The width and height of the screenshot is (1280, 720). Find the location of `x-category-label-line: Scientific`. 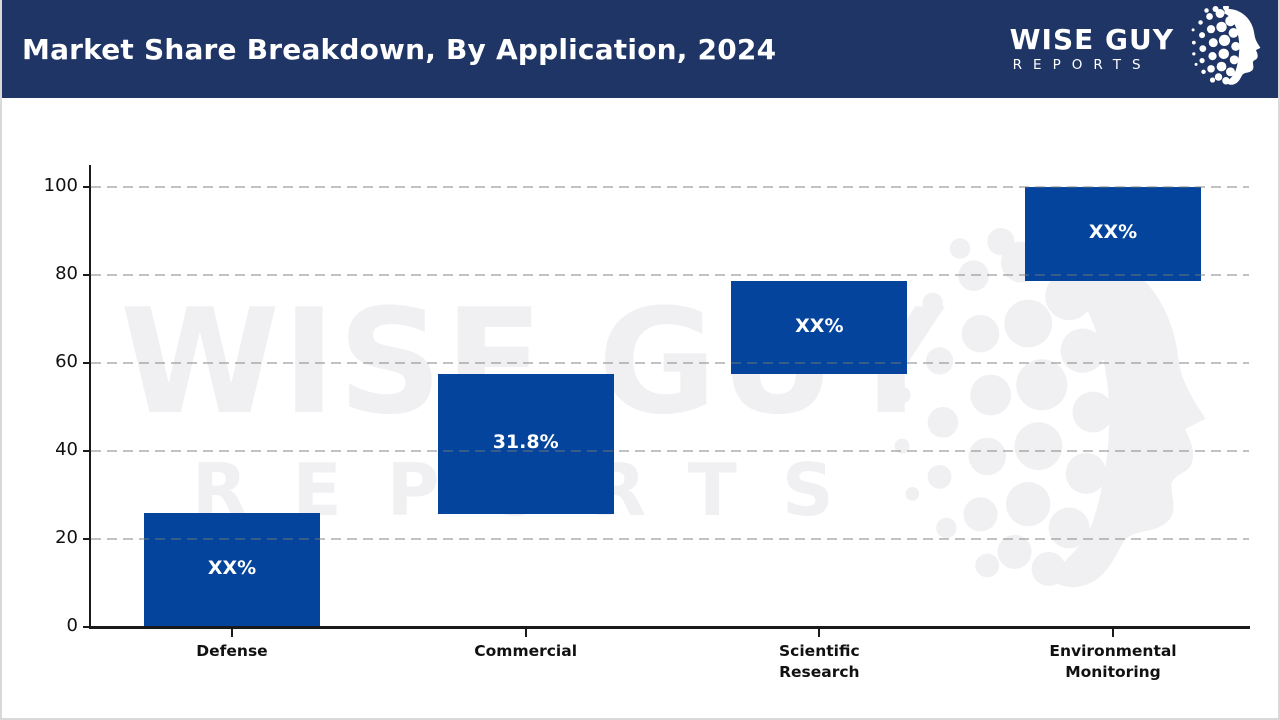

x-category-label-line: Scientific is located at coordinates (819, 651).